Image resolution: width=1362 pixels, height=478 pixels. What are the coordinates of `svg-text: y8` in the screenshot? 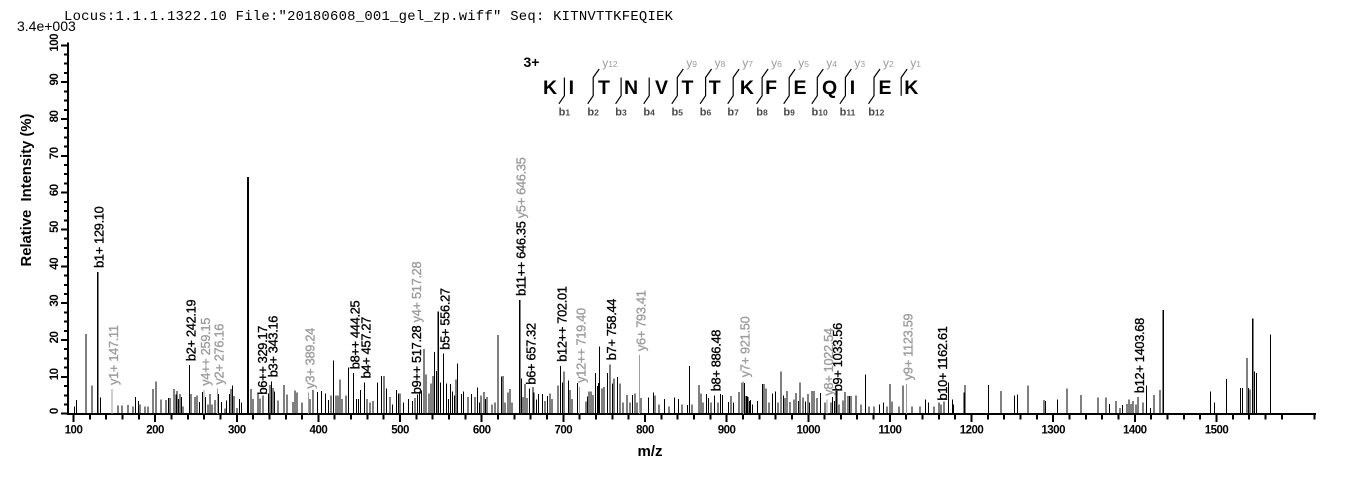 It's located at (720, 63).